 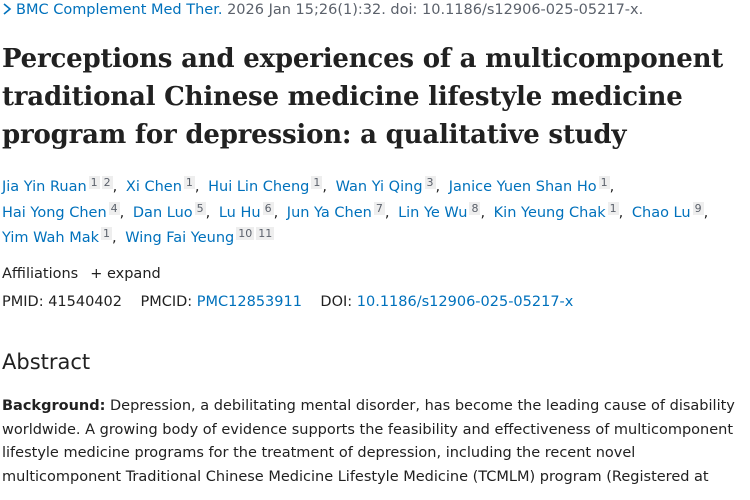 What do you see at coordinates (114, 208) in the screenshot?
I see `affiliation-number: 4` at bounding box center [114, 208].